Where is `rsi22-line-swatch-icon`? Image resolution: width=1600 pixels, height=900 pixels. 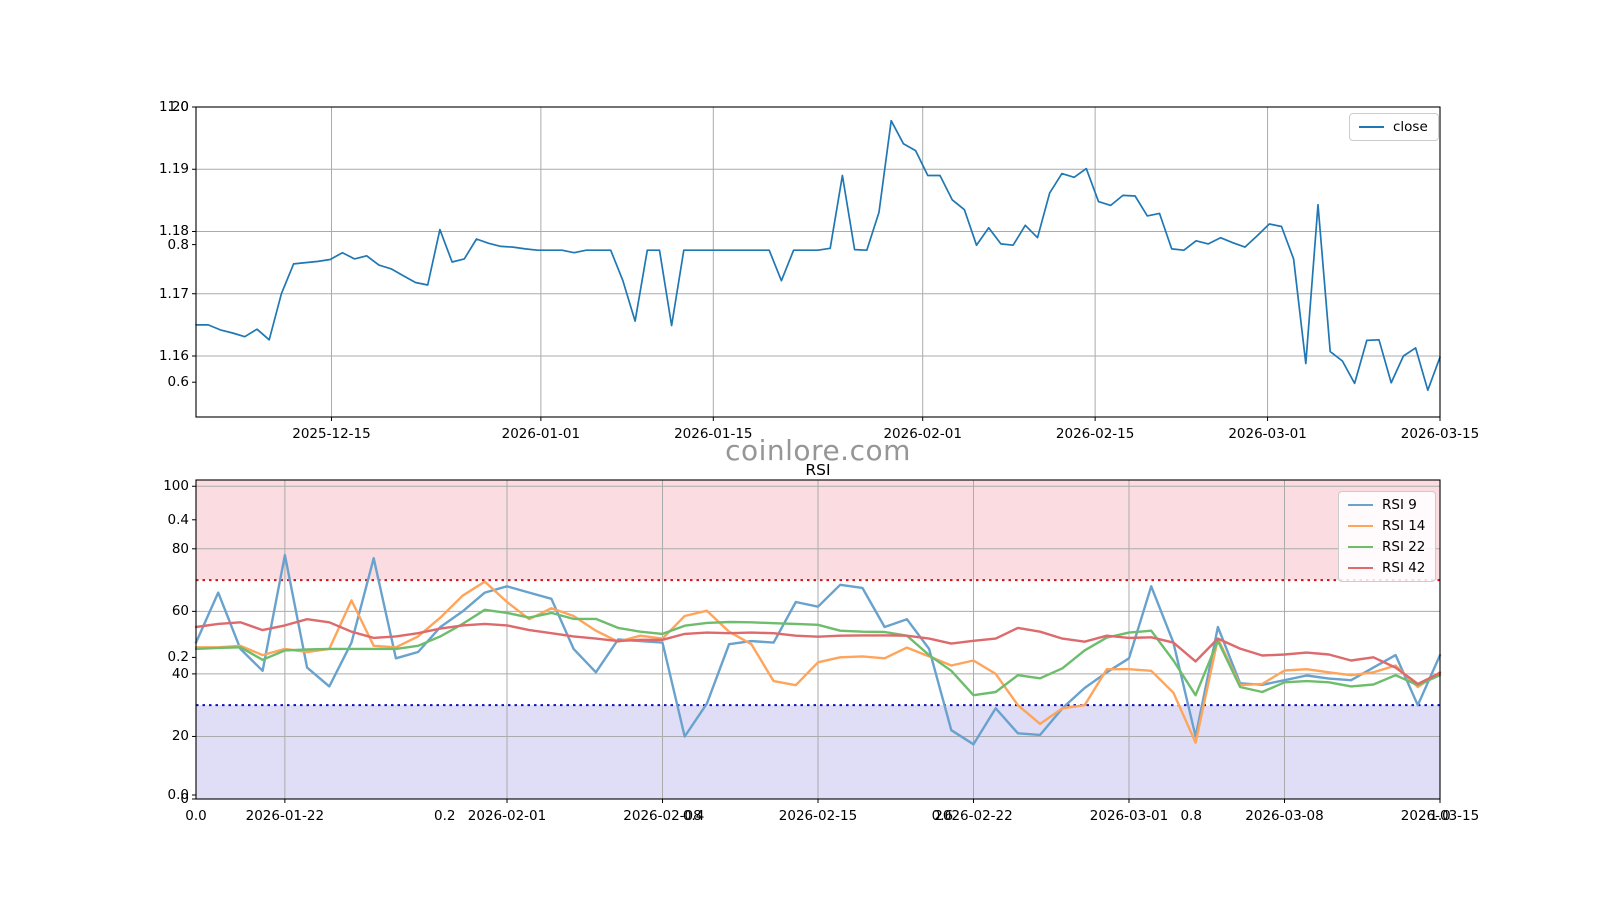
rsi22-line-swatch-icon is located at coordinates (1360, 547).